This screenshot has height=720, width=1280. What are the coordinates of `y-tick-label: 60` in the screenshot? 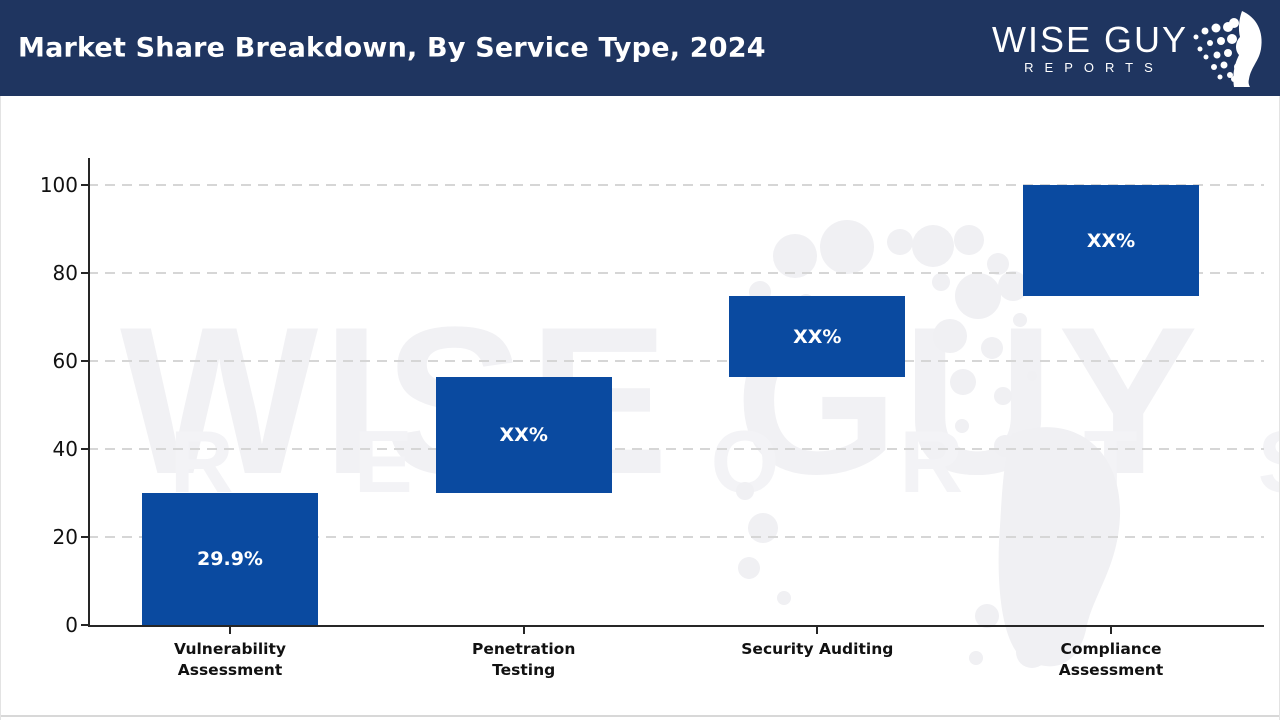 It's located at (65, 361).